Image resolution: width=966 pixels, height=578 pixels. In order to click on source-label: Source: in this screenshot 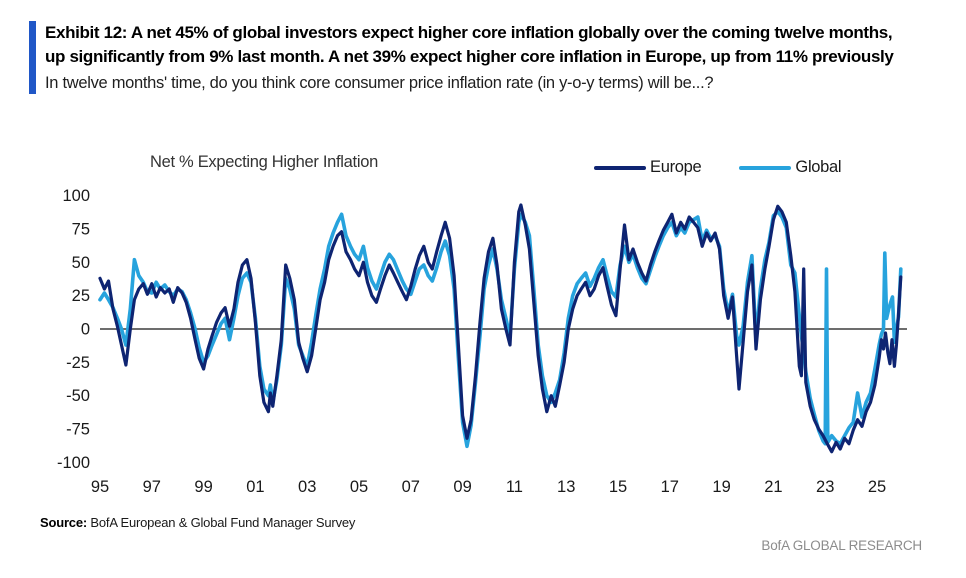, I will do `click(64, 522)`.